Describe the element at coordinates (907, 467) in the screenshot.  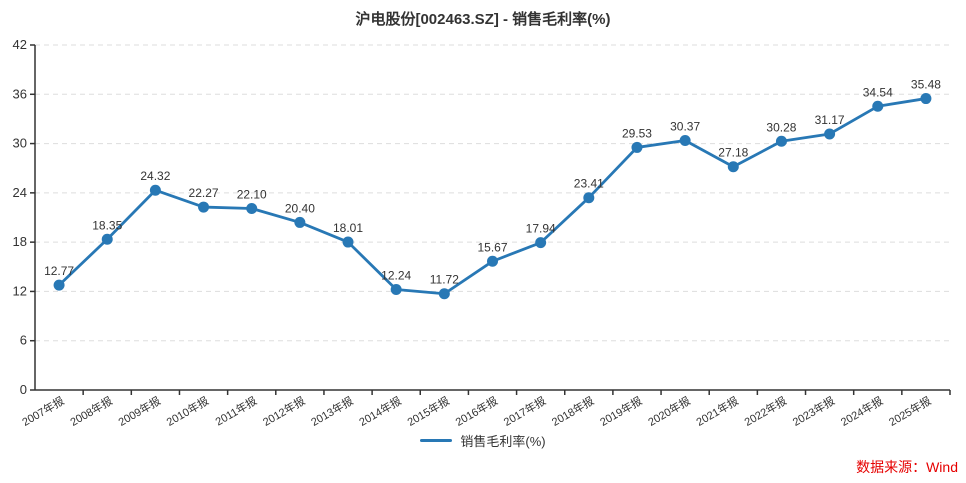
I see `data-source-note: 数据来源：Wind` at that location.